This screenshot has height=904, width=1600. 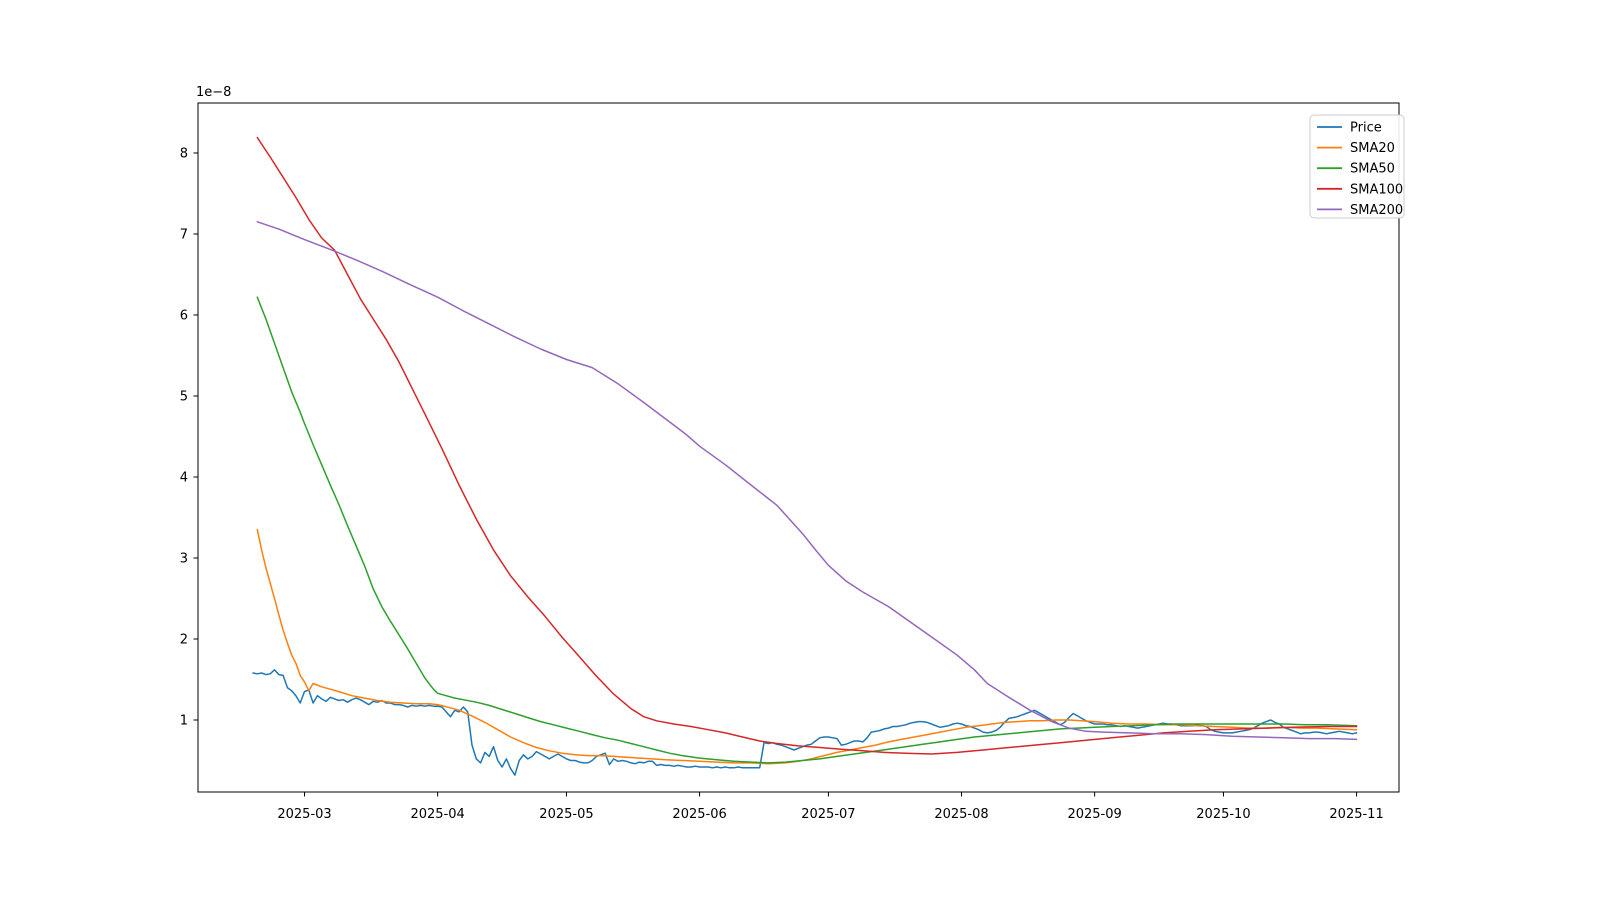 What do you see at coordinates (184, 234) in the screenshot?
I see `y-tick-label: 7` at bounding box center [184, 234].